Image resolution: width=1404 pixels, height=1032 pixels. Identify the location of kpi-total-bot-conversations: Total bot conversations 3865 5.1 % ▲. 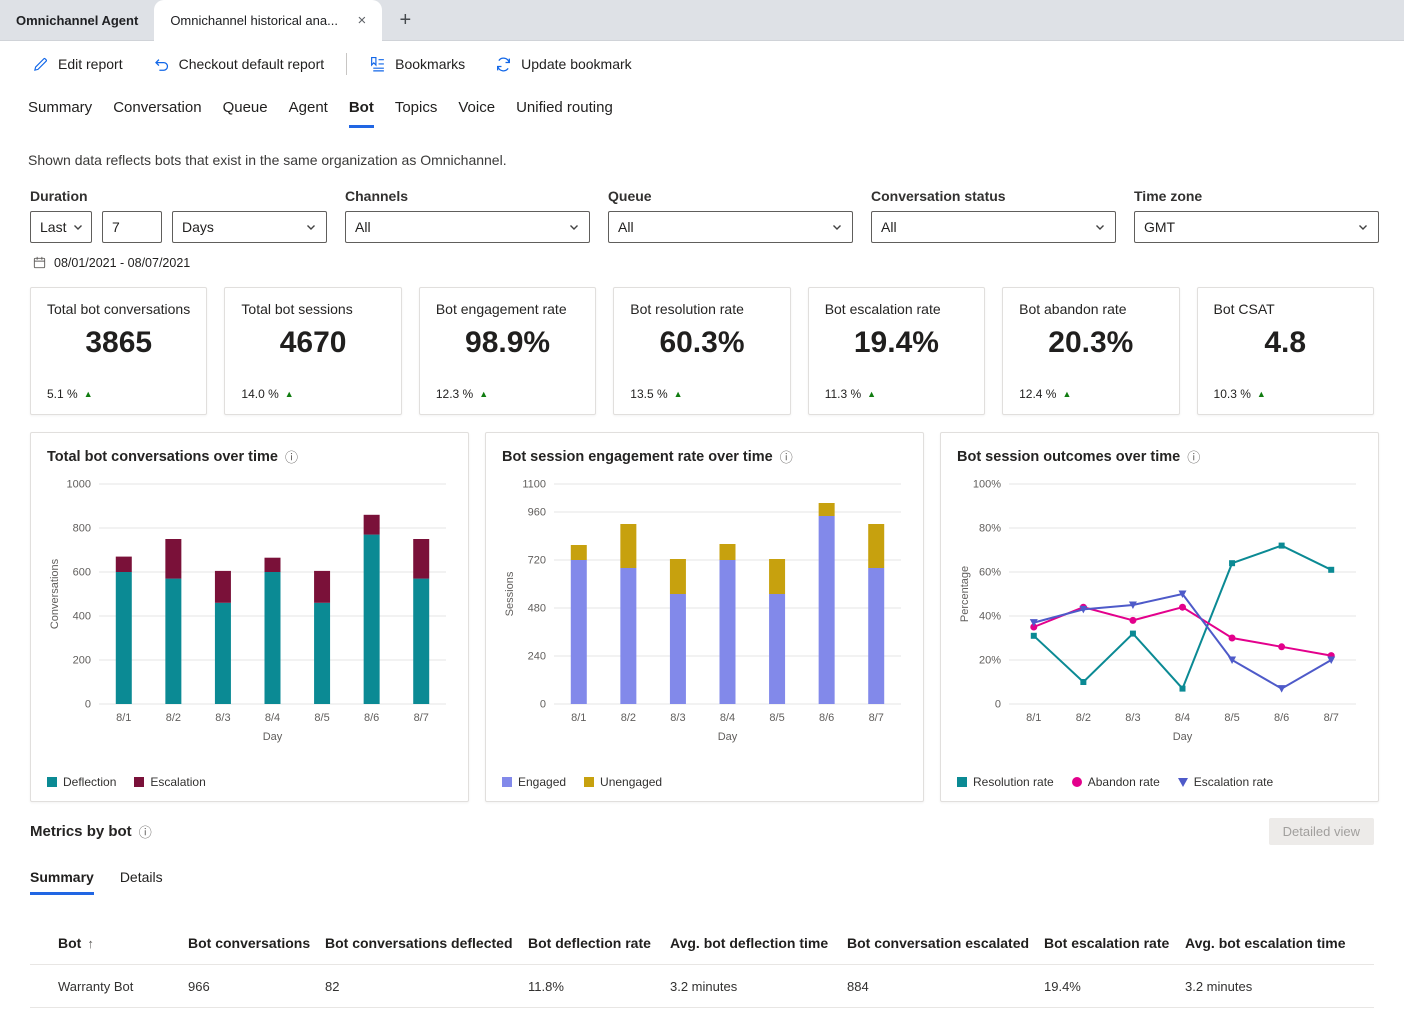
(119, 351).